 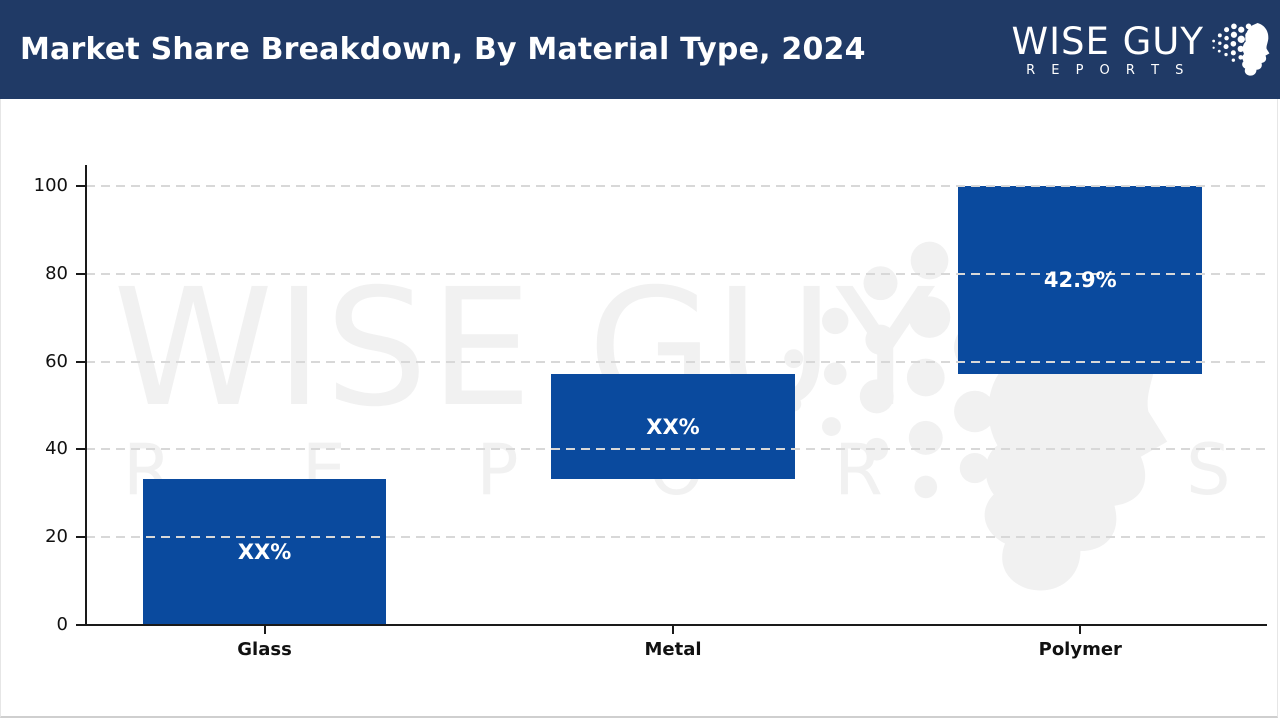 I want to click on logo-text: WISE GUY R E P O R T S, so click(x=1108, y=50).